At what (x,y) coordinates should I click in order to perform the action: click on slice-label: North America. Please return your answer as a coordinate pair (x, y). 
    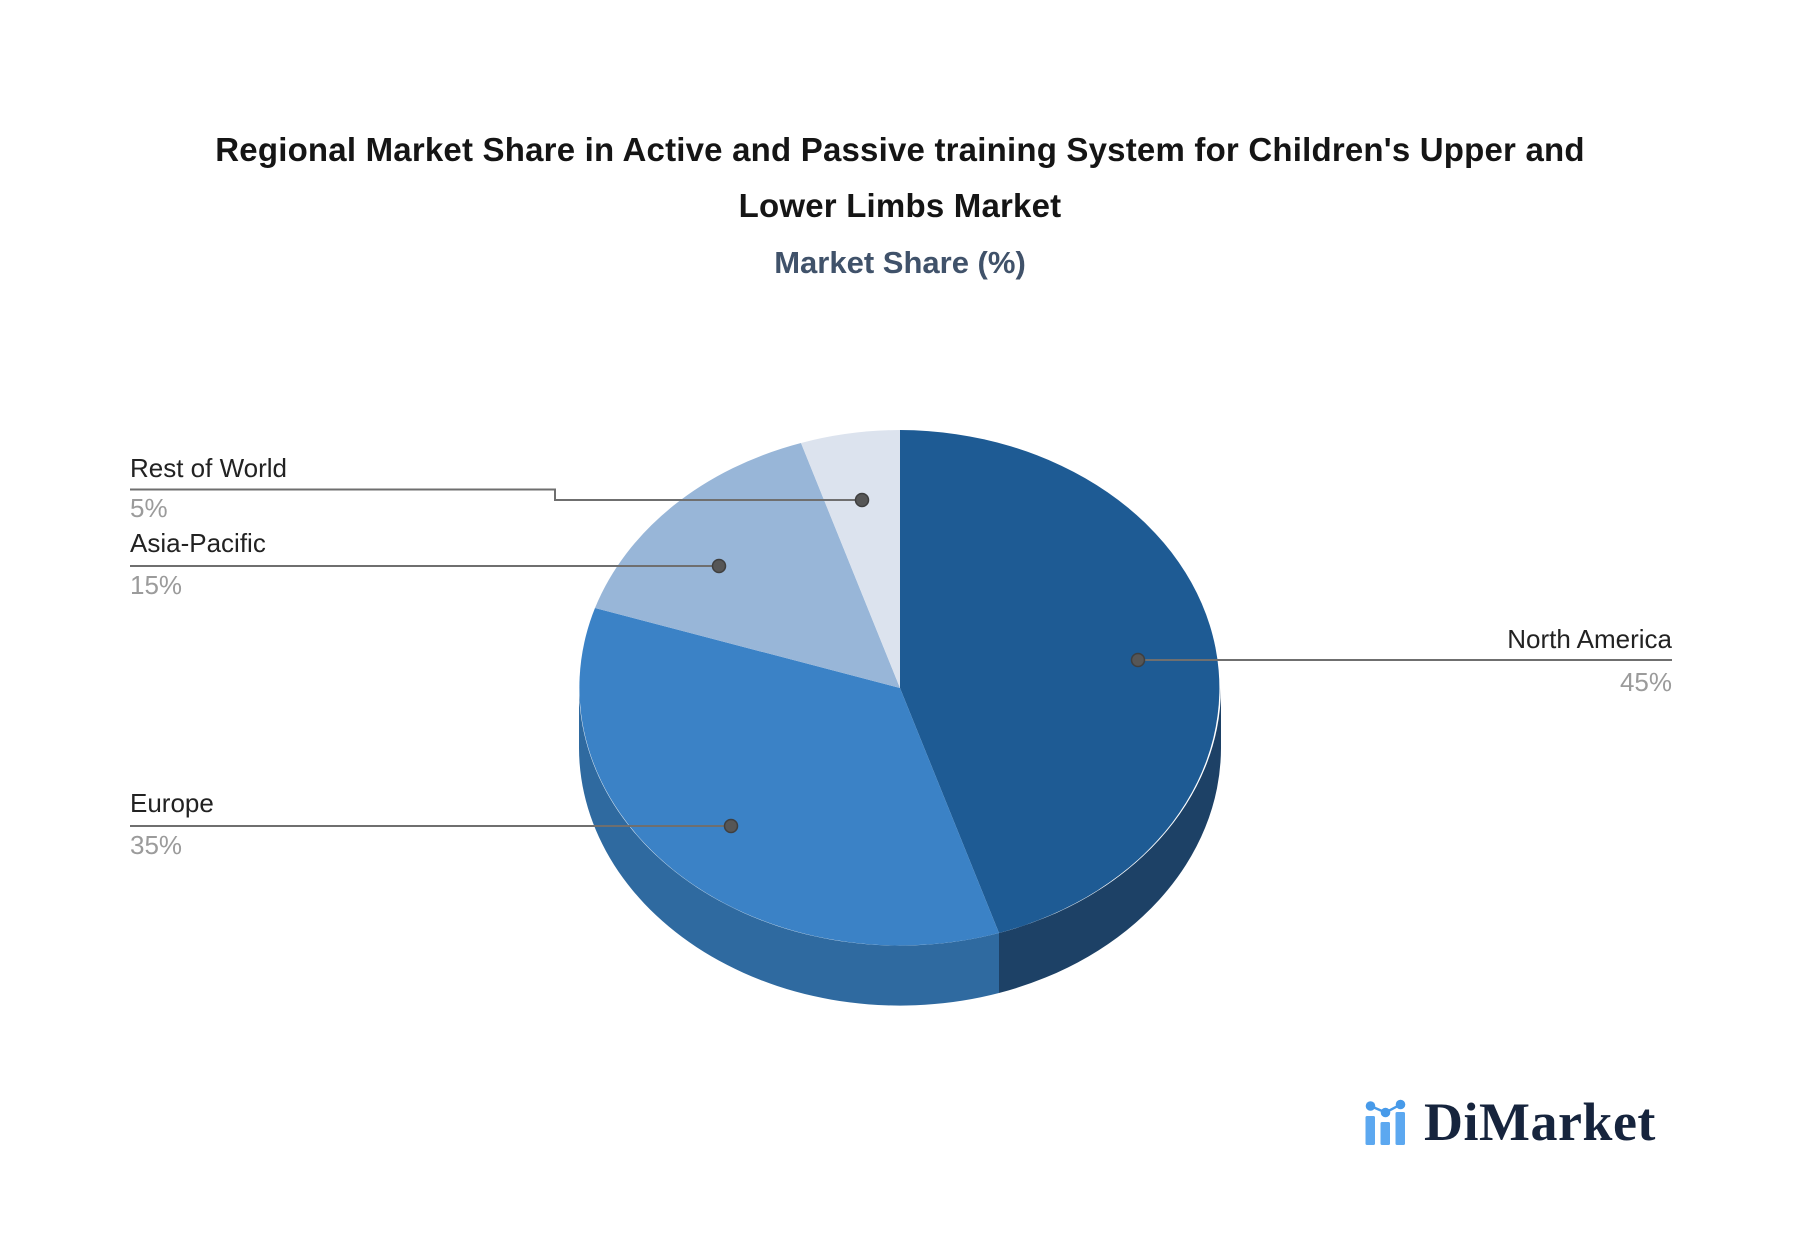
    Looking at the image, I should click on (1589, 639).